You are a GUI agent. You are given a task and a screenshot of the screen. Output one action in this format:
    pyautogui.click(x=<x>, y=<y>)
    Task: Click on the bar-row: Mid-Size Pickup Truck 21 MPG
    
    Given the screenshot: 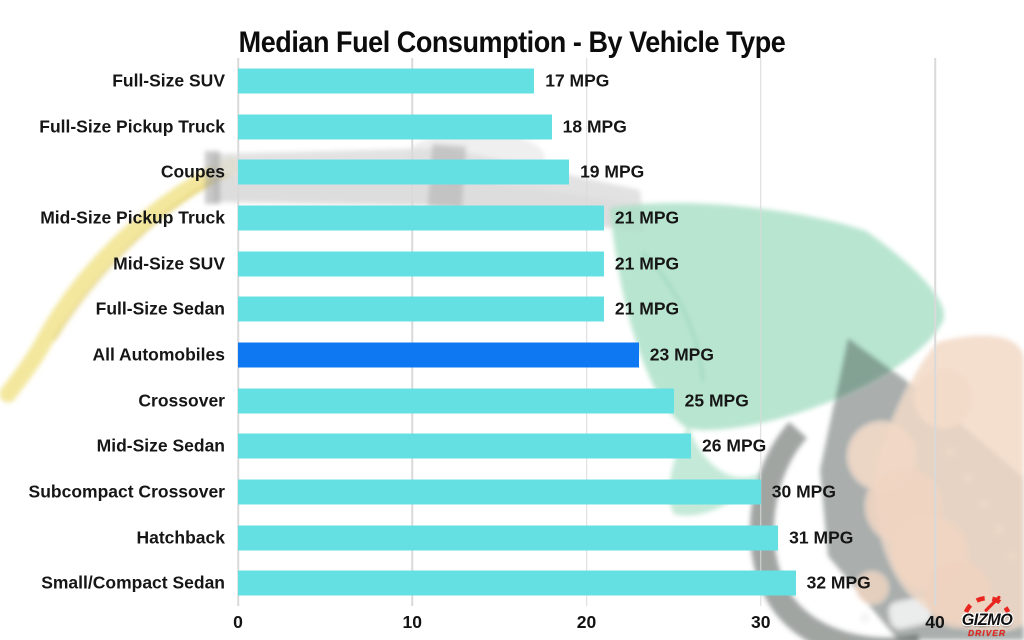 What is the action you would take?
    pyautogui.click(x=487, y=218)
    